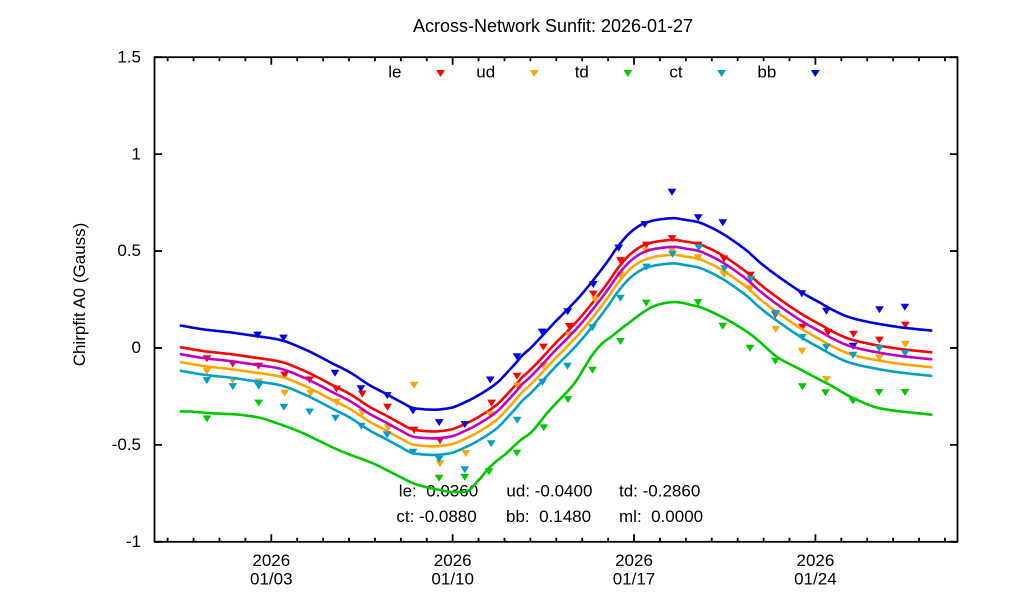 This screenshot has width=1024, height=605. I want to click on svg-text: 1.5, so click(129, 56).